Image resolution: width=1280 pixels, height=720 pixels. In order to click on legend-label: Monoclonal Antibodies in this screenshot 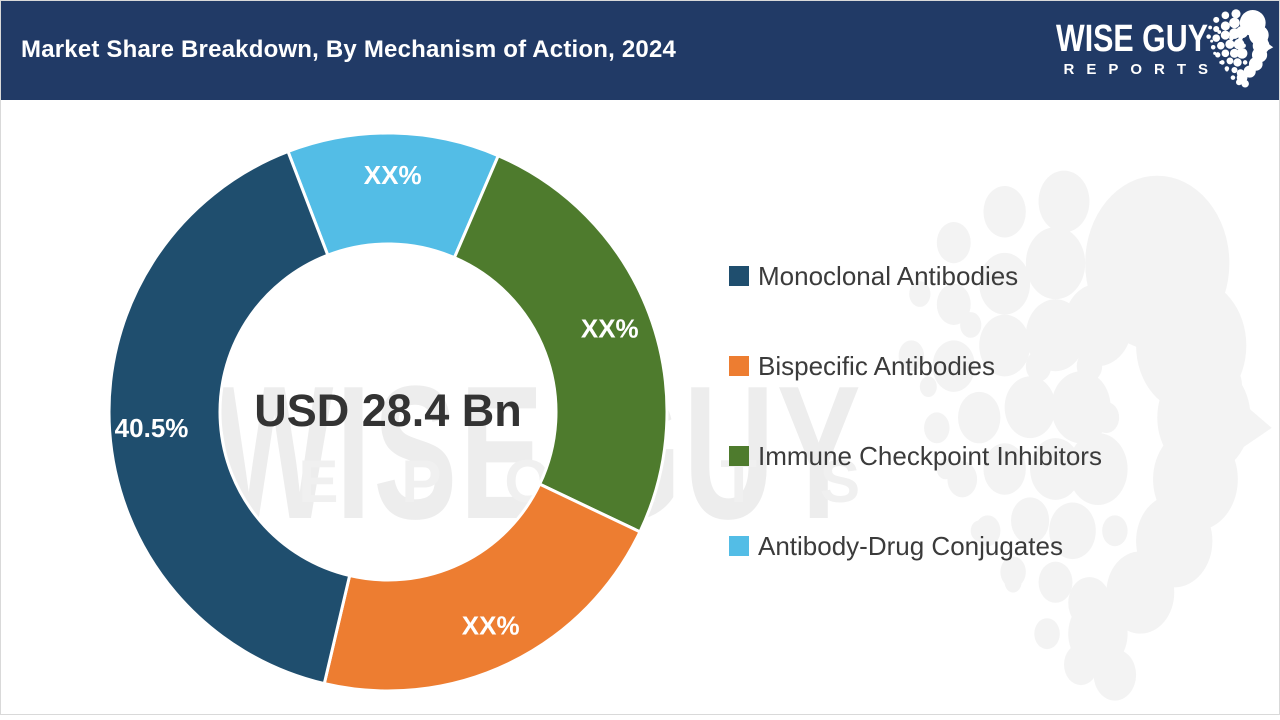, I will do `click(888, 276)`.